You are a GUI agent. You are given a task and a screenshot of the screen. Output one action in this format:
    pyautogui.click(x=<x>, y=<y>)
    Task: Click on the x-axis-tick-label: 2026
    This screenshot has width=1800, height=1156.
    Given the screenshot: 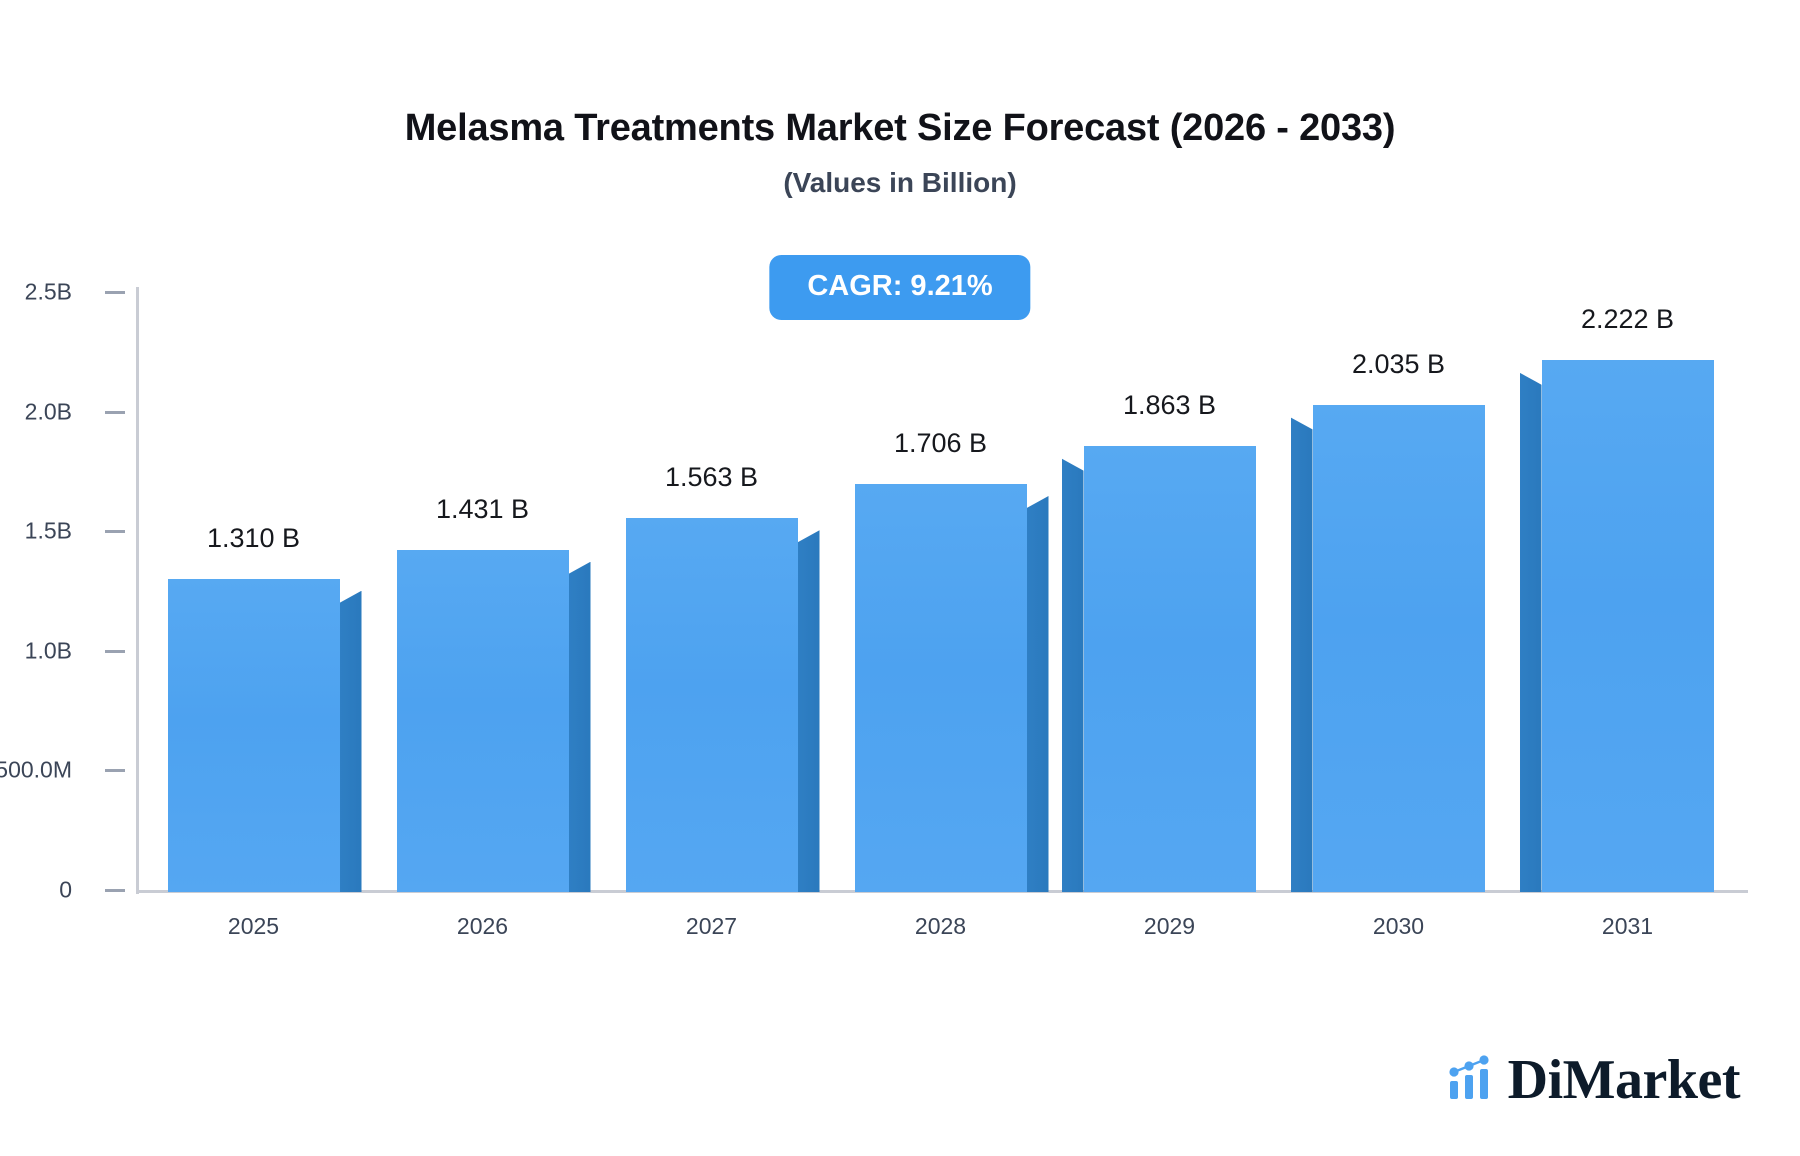 What is the action you would take?
    pyautogui.click(x=482, y=926)
    